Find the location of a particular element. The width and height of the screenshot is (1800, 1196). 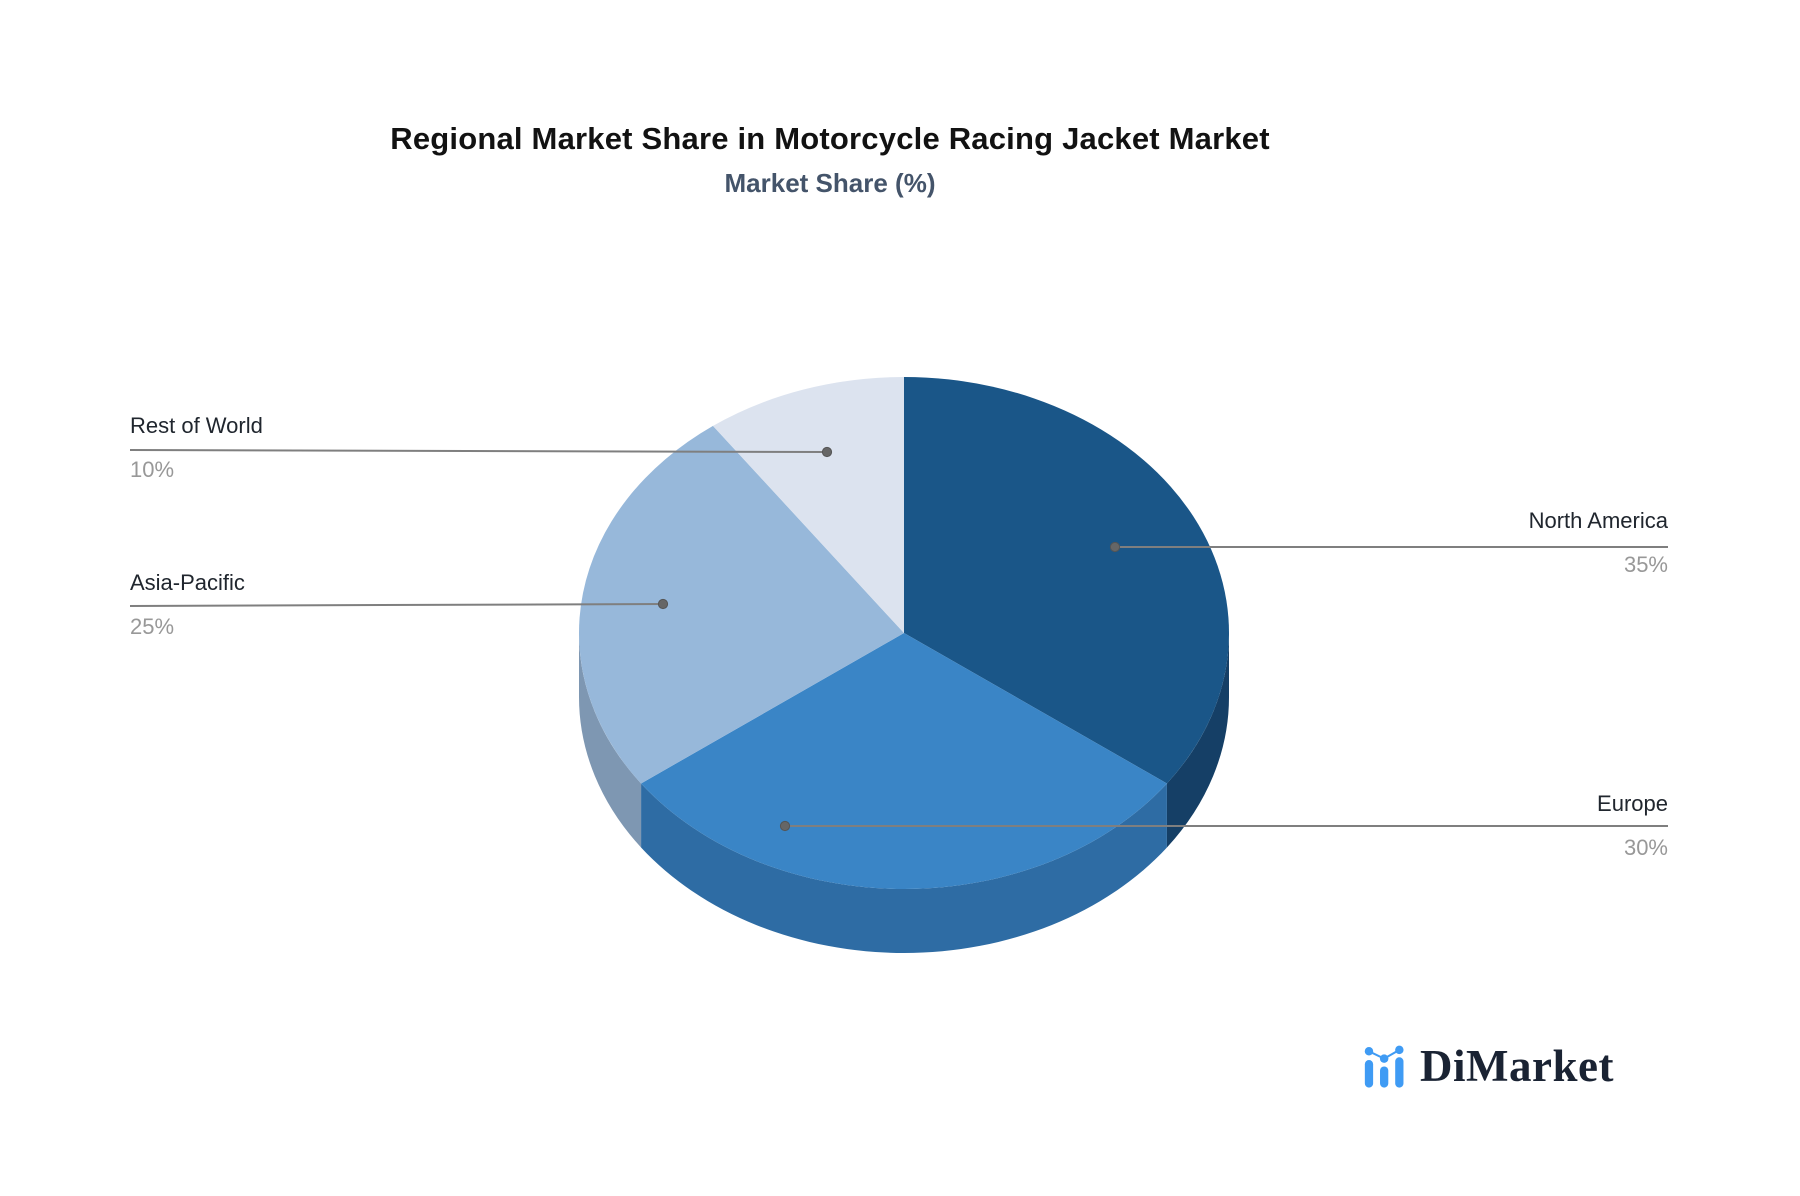

chart-subtitle: Market Share (%) is located at coordinates (830, 183).